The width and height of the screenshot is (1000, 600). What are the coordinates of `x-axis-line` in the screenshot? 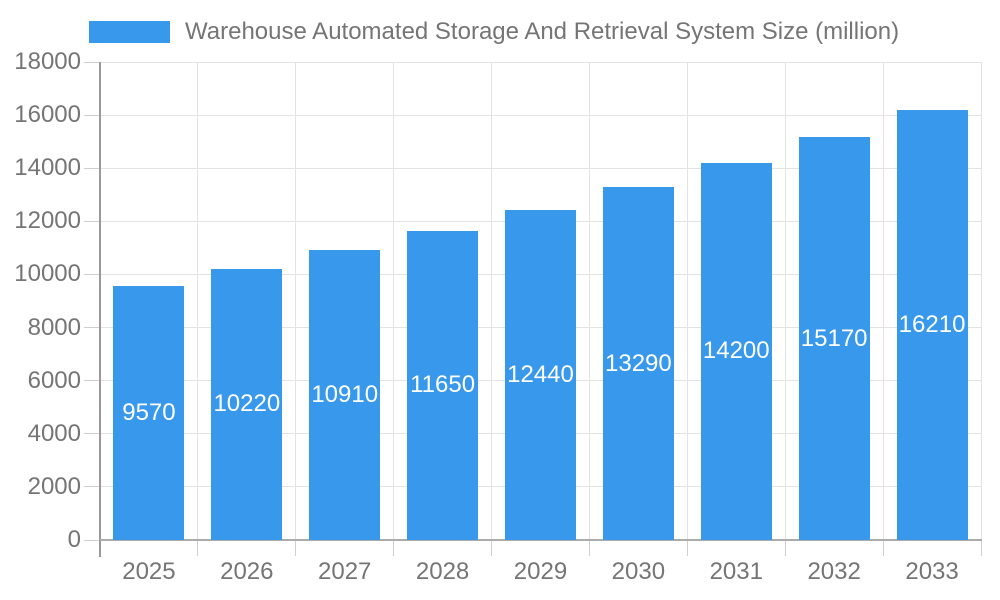 It's located at (541, 540).